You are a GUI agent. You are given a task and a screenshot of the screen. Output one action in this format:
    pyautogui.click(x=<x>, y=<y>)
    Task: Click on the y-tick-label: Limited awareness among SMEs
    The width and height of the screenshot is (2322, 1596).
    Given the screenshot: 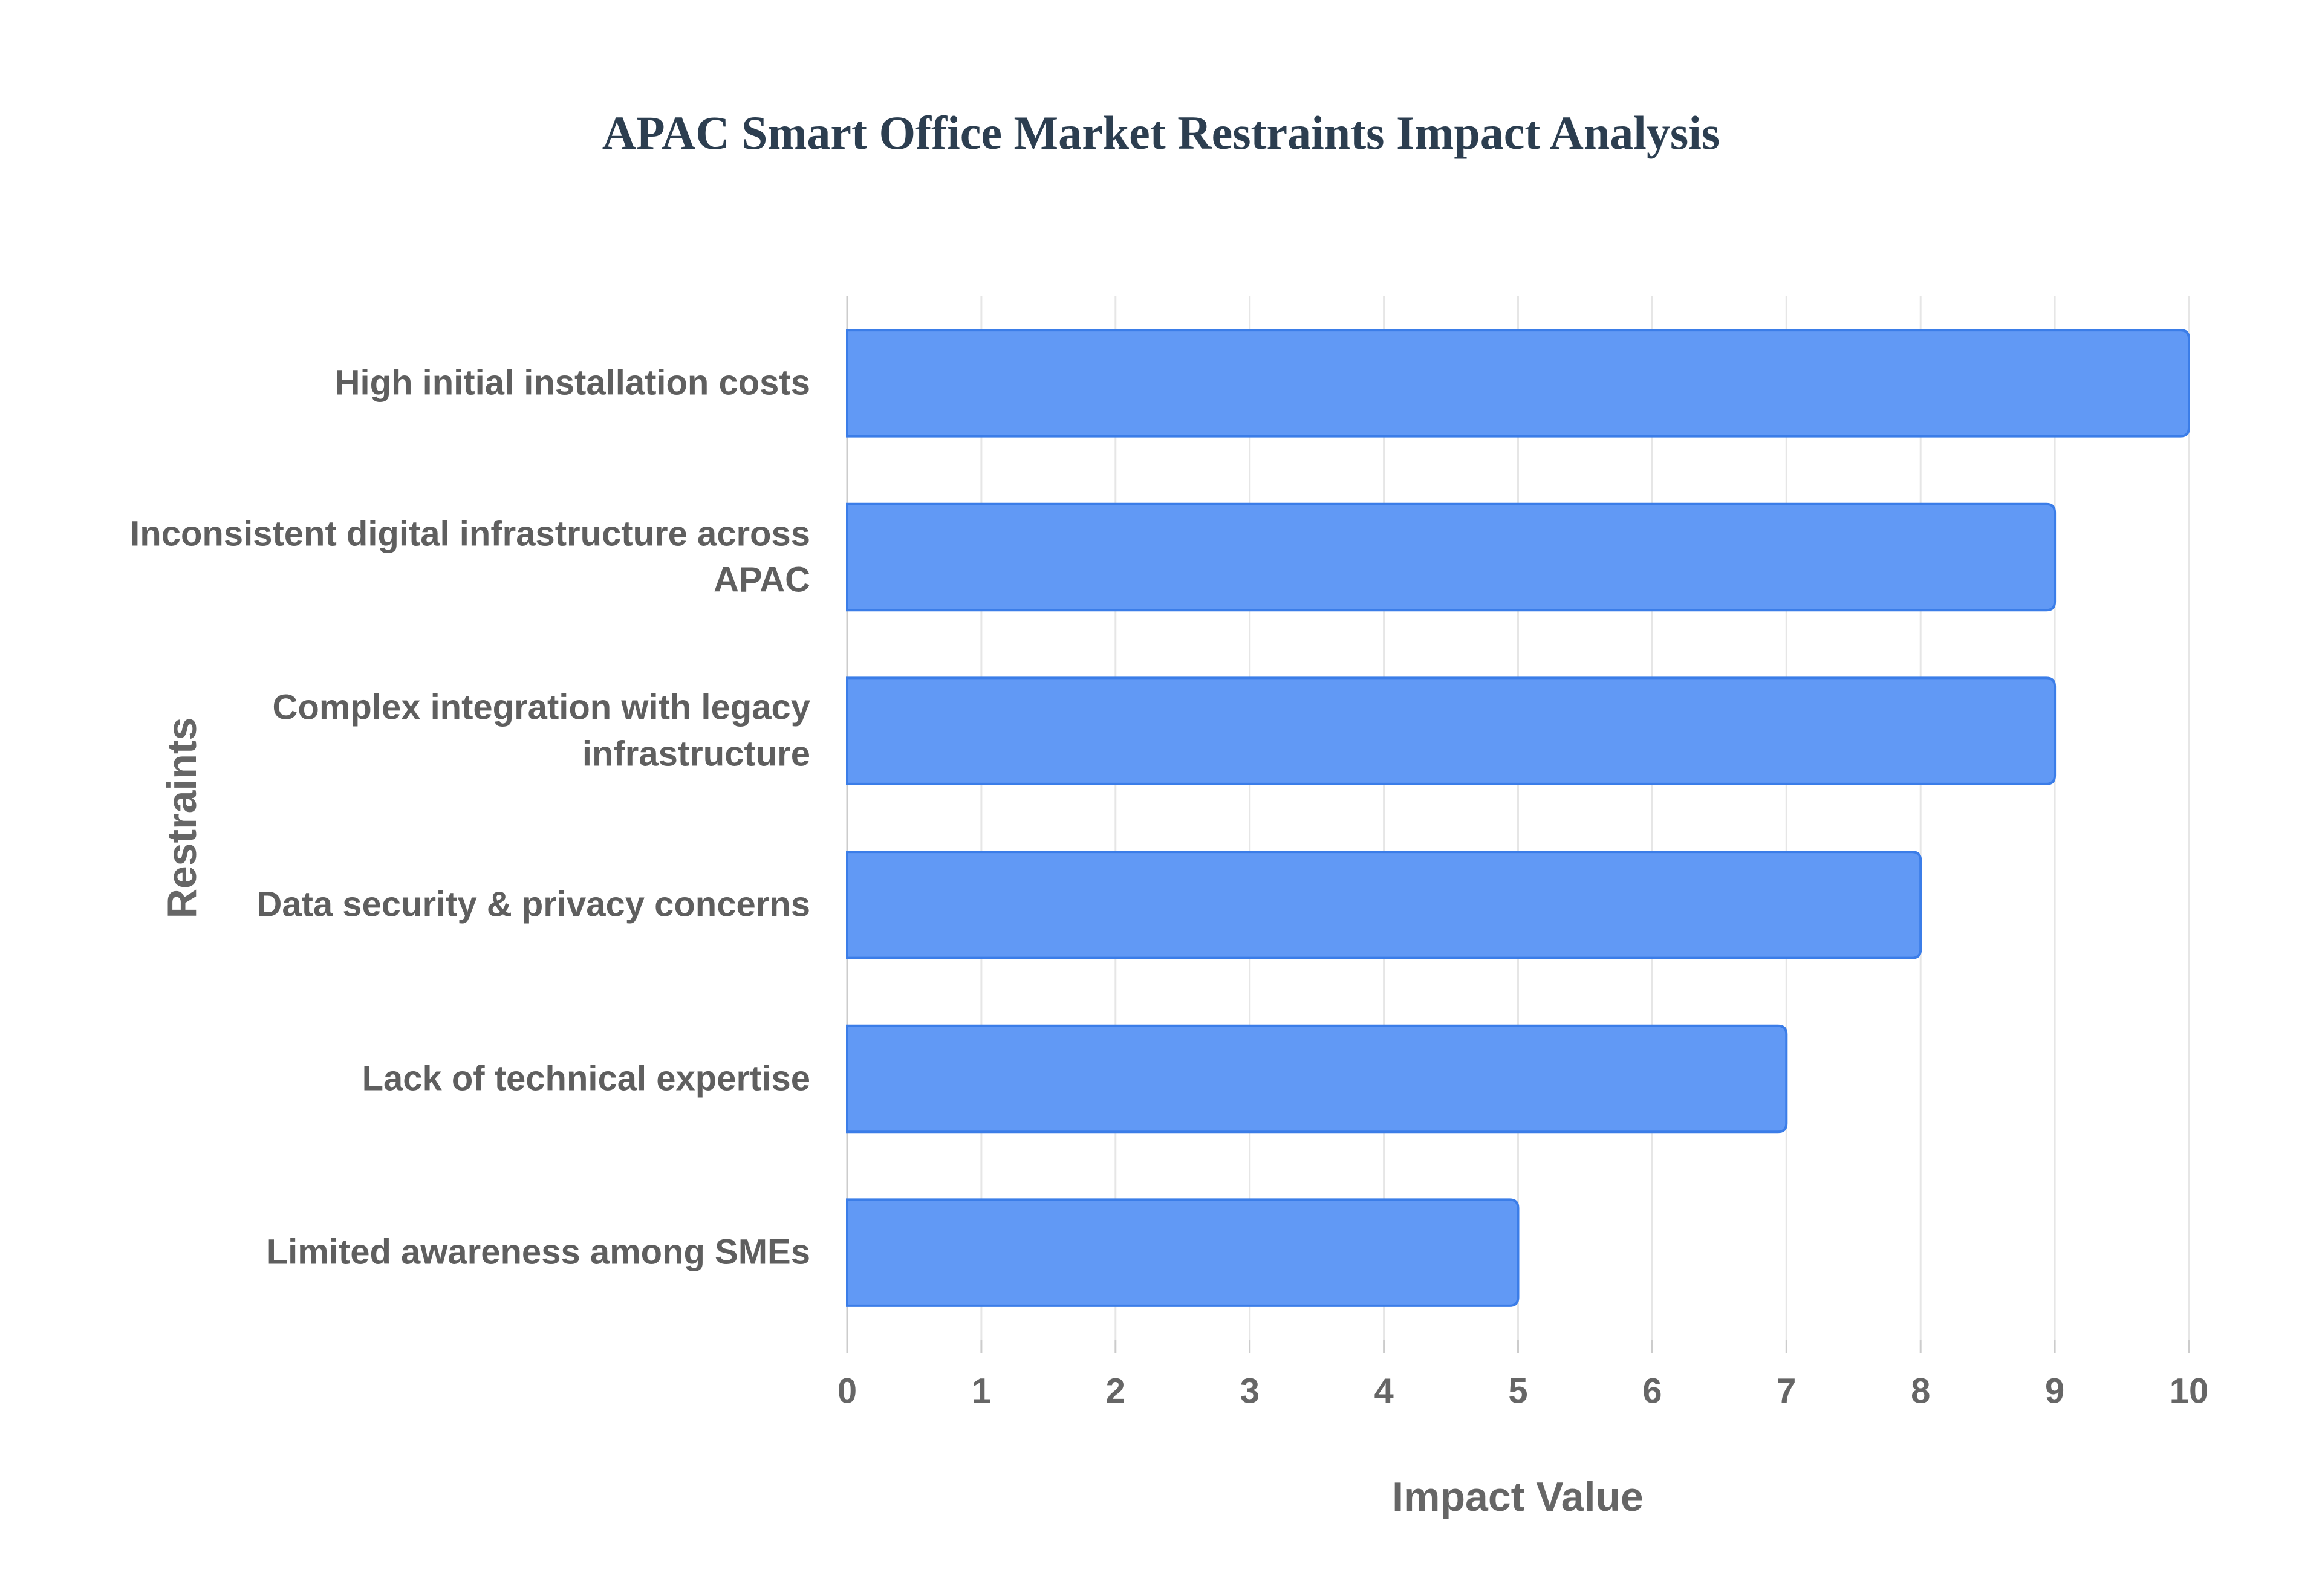 What is the action you would take?
    pyautogui.click(x=538, y=1252)
    